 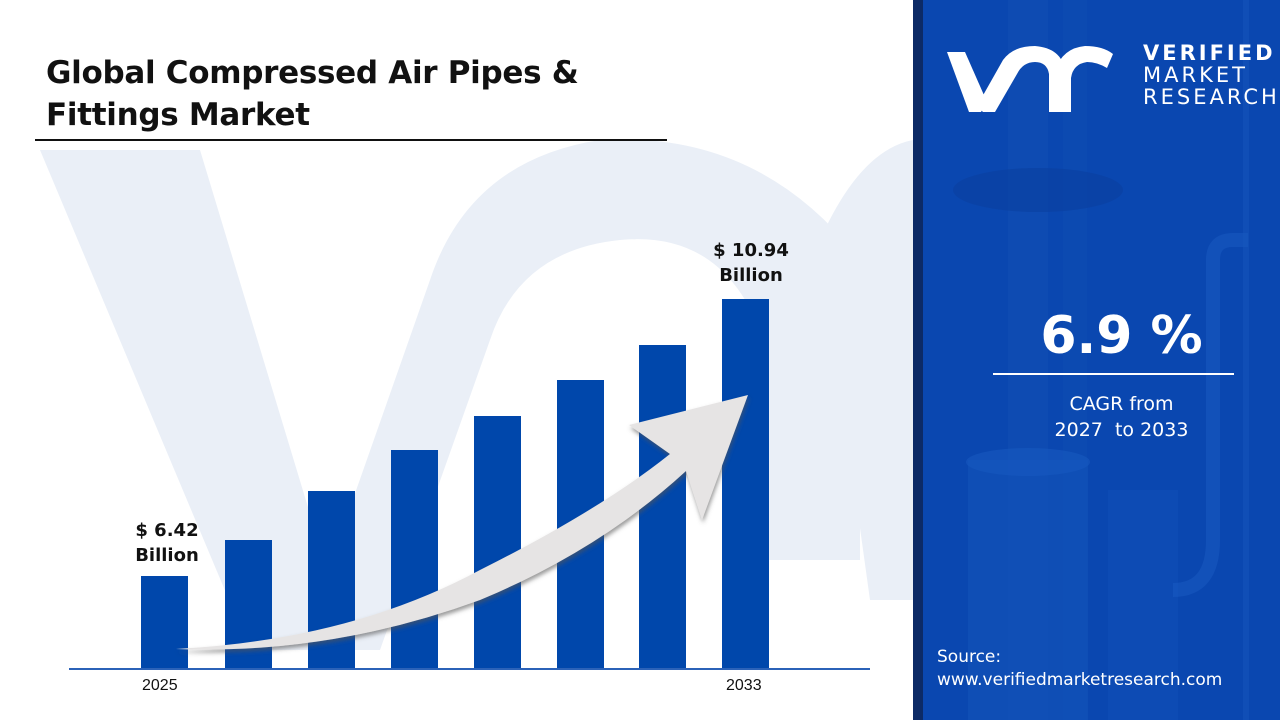 I want to click on source-citation: Source: www.verifiedmarketresearch.com, so click(x=1079, y=669).